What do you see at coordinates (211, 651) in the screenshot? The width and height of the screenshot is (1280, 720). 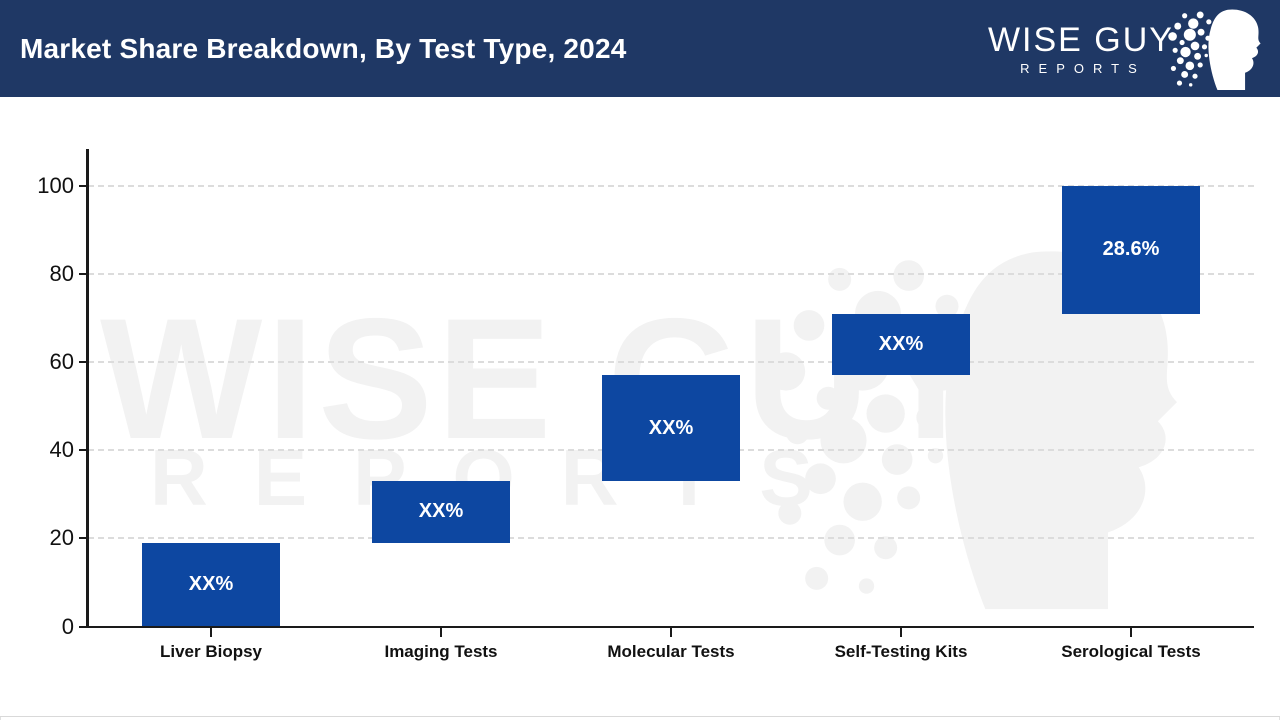 I see `x-category-label: Liver Biopsy` at bounding box center [211, 651].